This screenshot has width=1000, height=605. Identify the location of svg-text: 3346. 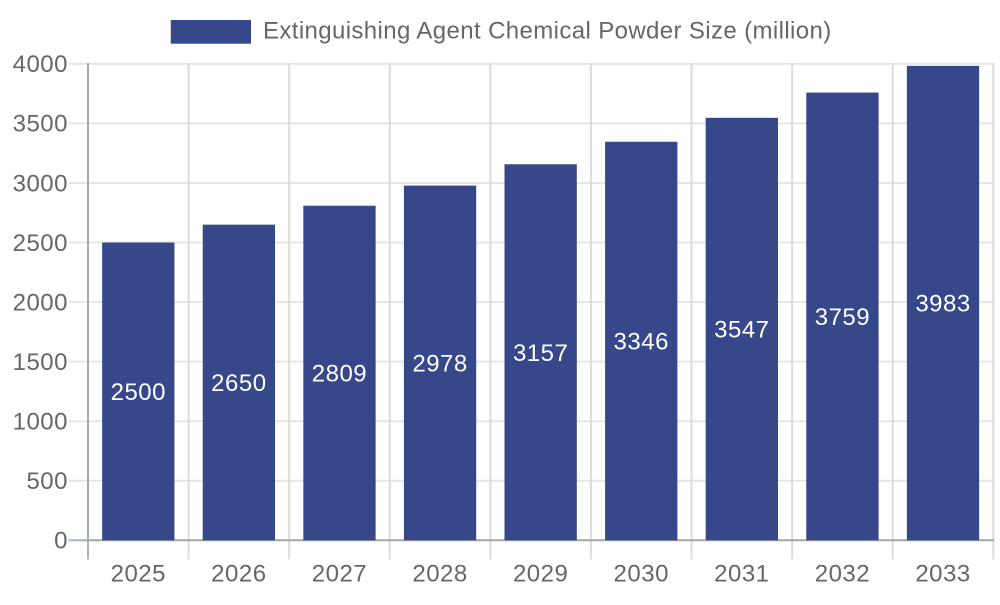
(641, 342).